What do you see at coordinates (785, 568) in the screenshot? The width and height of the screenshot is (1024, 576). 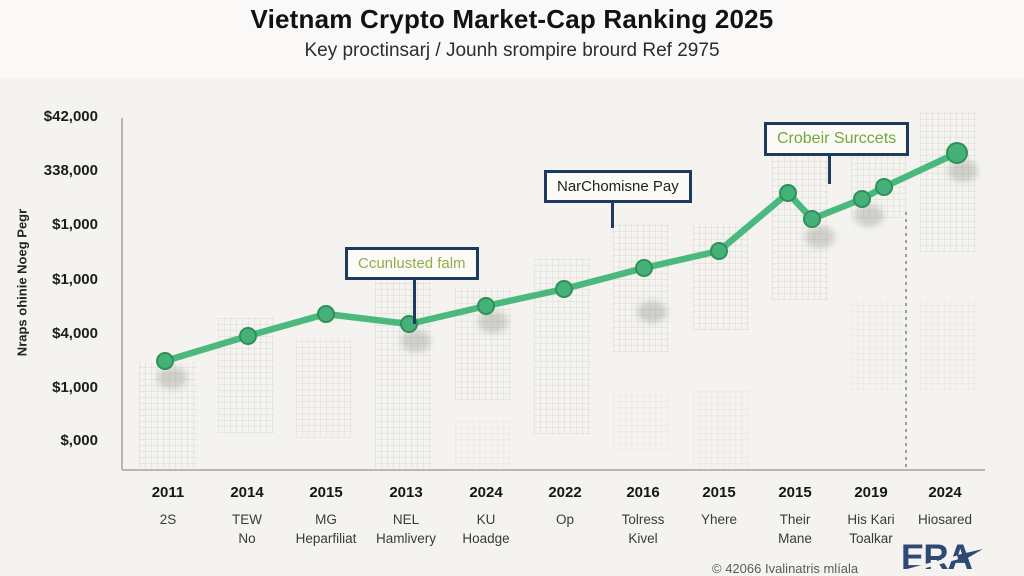 I see `copyright-text: © 42066 Ivalinatris mlíala` at bounding box center [785, 568].